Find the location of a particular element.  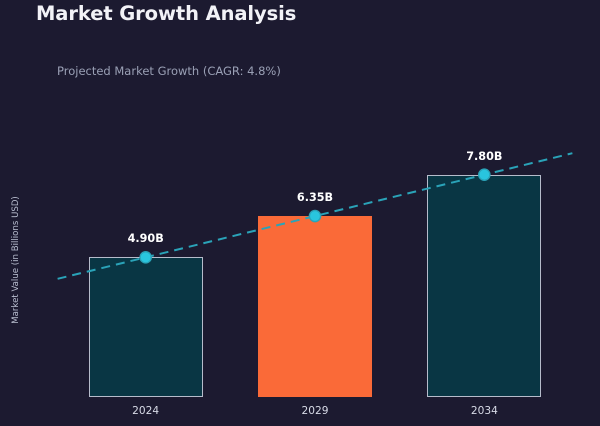

chart-subtitle: Projected Market Growth (CAGR: 4.8%) is located at coordinates (169, 71).